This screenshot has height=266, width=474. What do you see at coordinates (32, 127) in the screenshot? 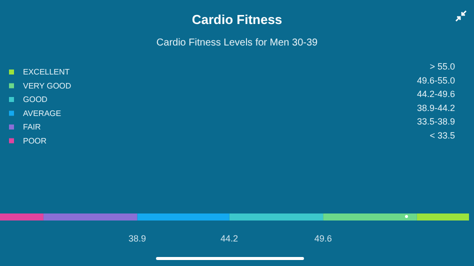
I see `legend-label: FAIR` at bounding box center [32, 127].